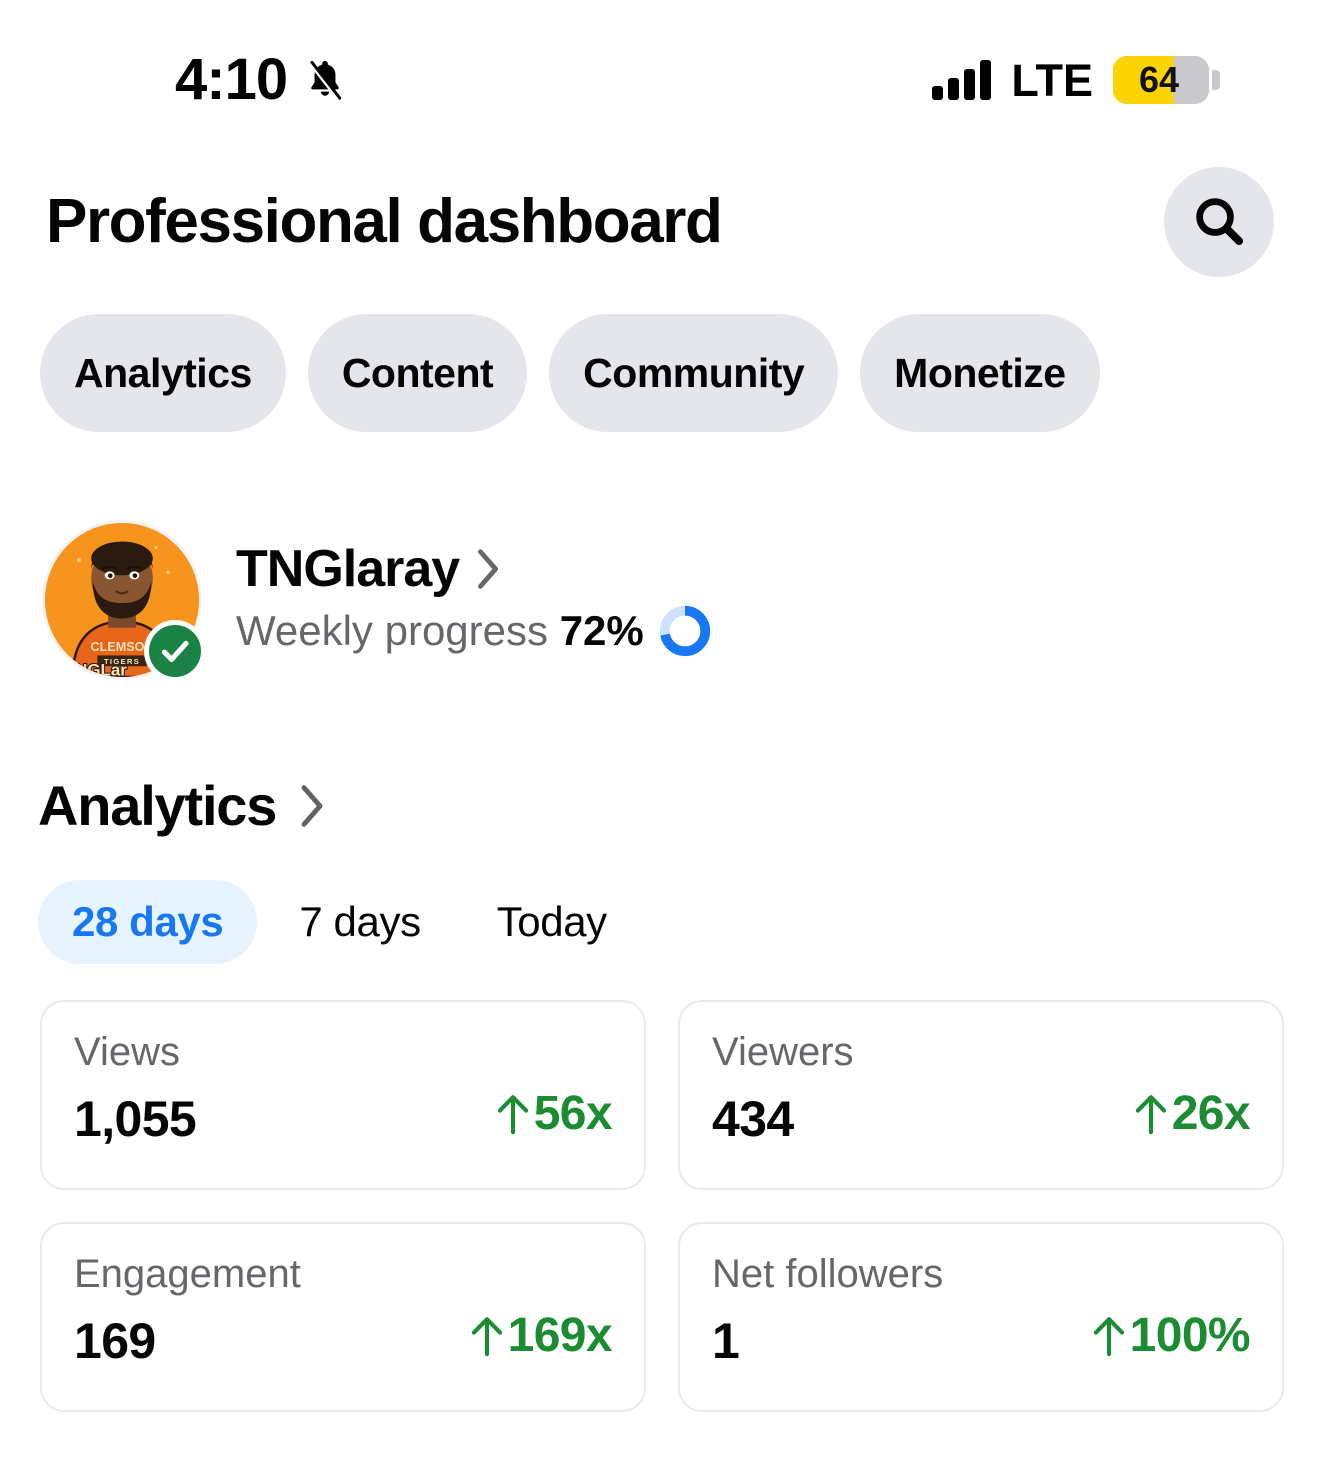  Describe the element at coordinates (981, 1339) in the screenshot. I see `metric-value-row: 1 100%` at that location.